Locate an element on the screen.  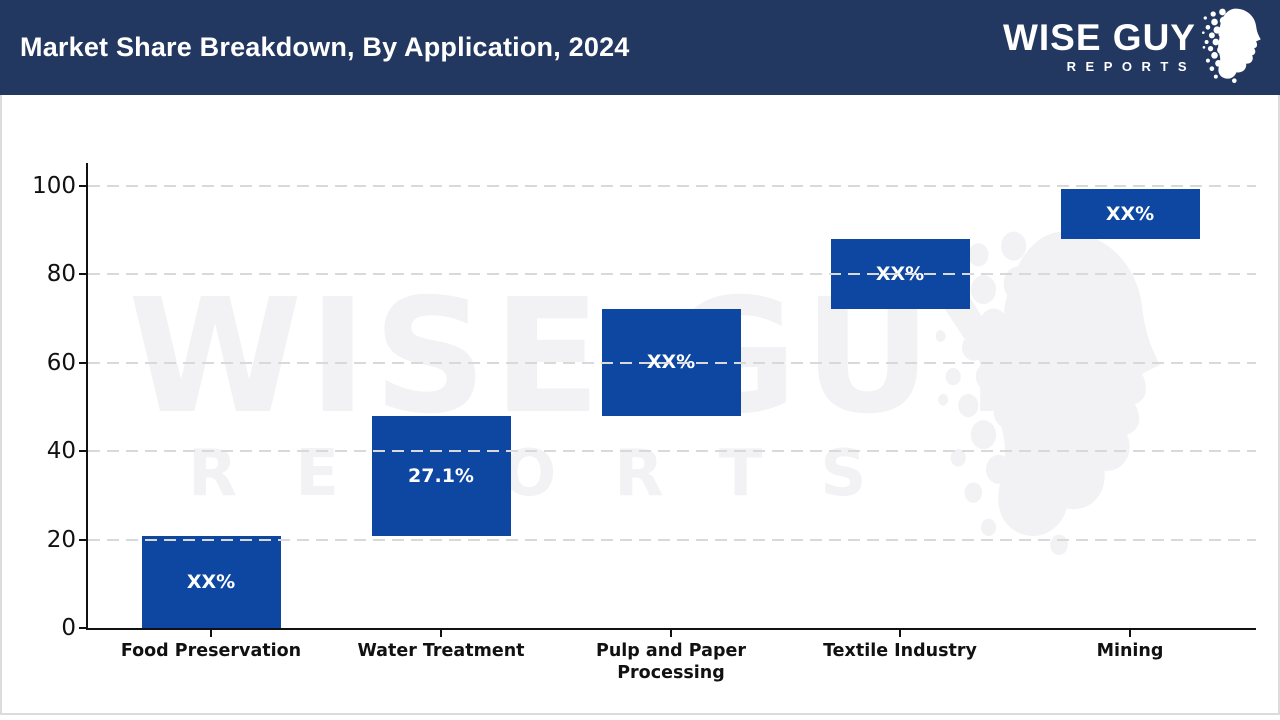
x-category-label-1: Water Treatment is located at coordinates (441, 651).